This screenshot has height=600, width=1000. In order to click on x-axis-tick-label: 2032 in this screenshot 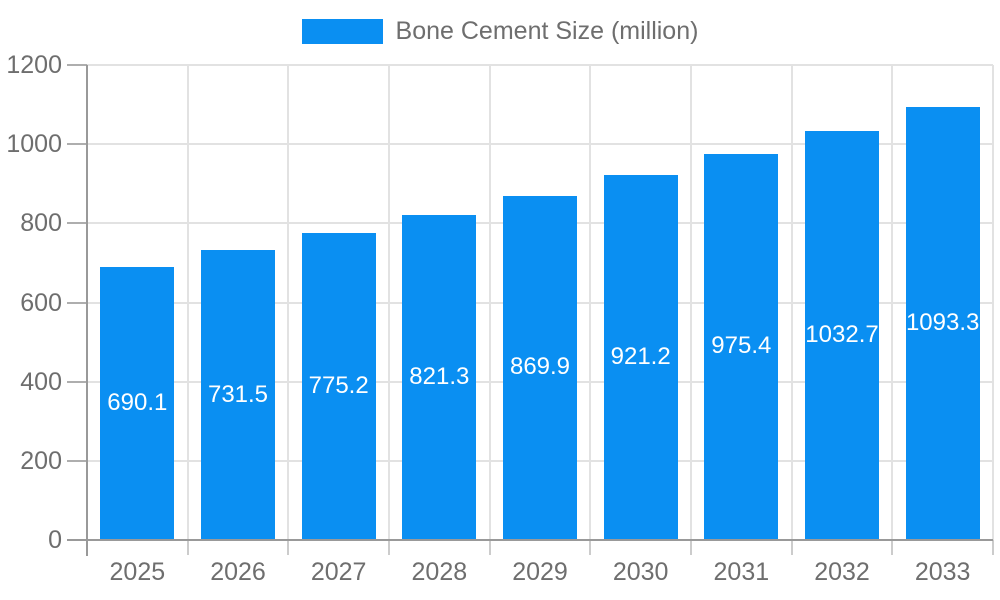, I will do `click(842, 572)`.